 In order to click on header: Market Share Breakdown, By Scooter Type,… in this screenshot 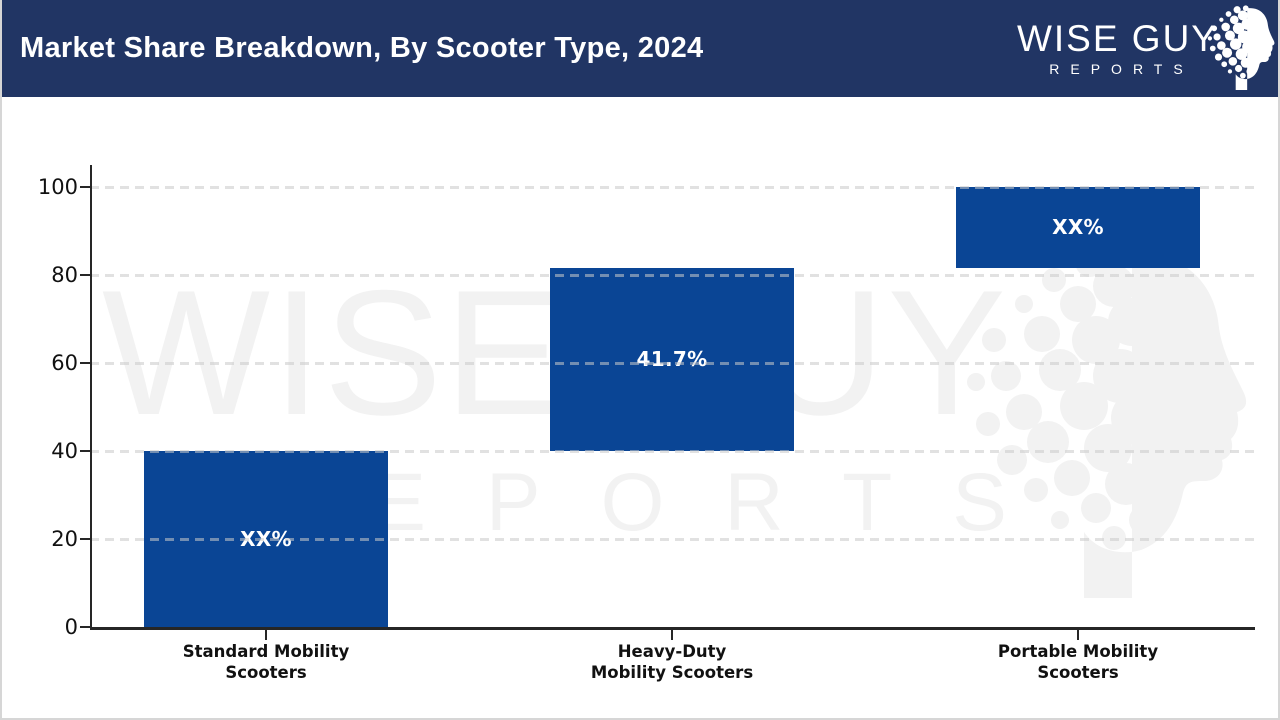, I will do `click(640, 48)`.